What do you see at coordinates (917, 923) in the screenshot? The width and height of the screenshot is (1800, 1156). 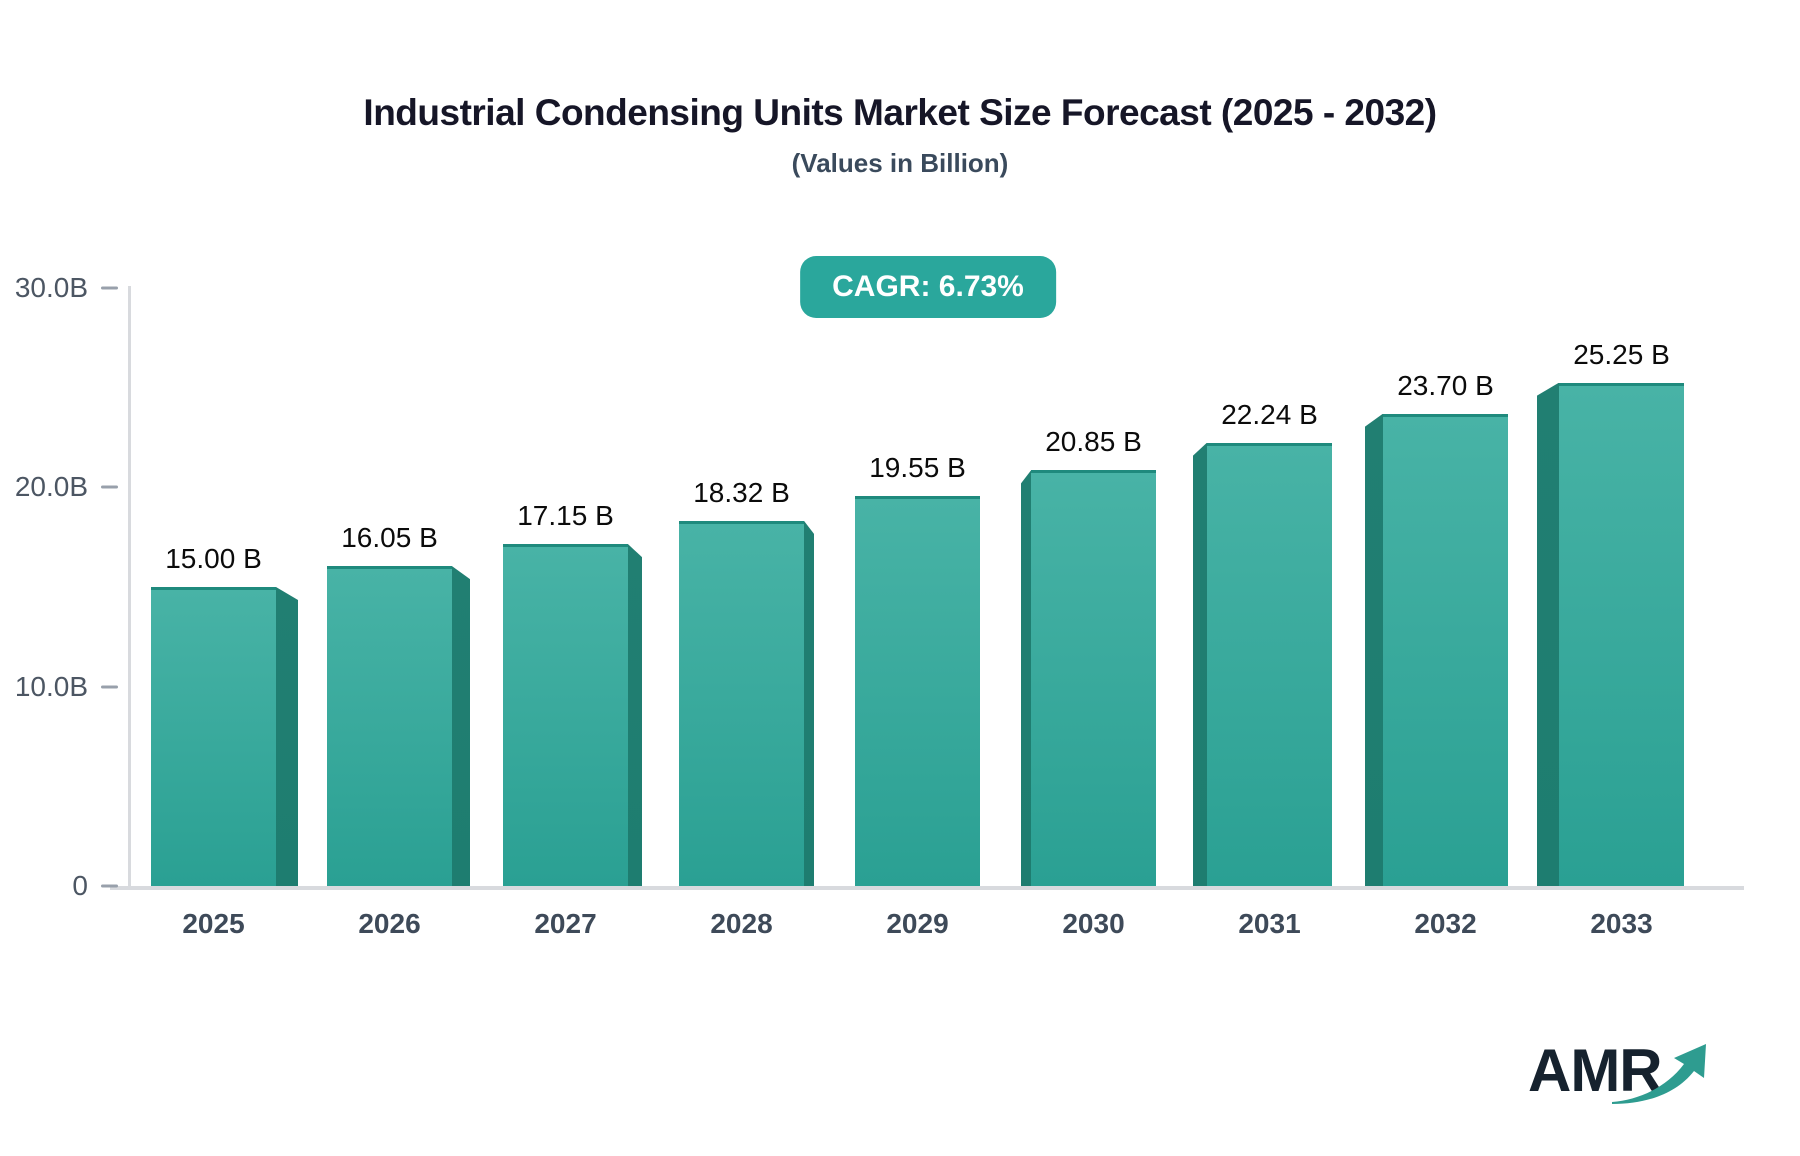 I see `x-axis-label-2029: 2029` at bounding box center [917, 923].